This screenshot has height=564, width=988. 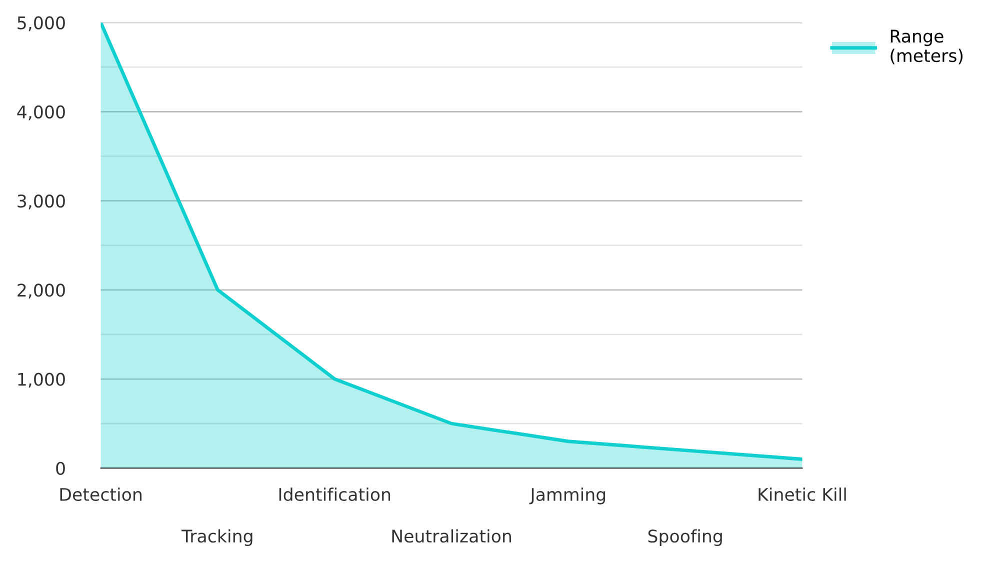 What do you see at coordinates (685, 537) in the screenshot?
I see `x-tick-label: Spoofing` at bounding box center [685, 537].